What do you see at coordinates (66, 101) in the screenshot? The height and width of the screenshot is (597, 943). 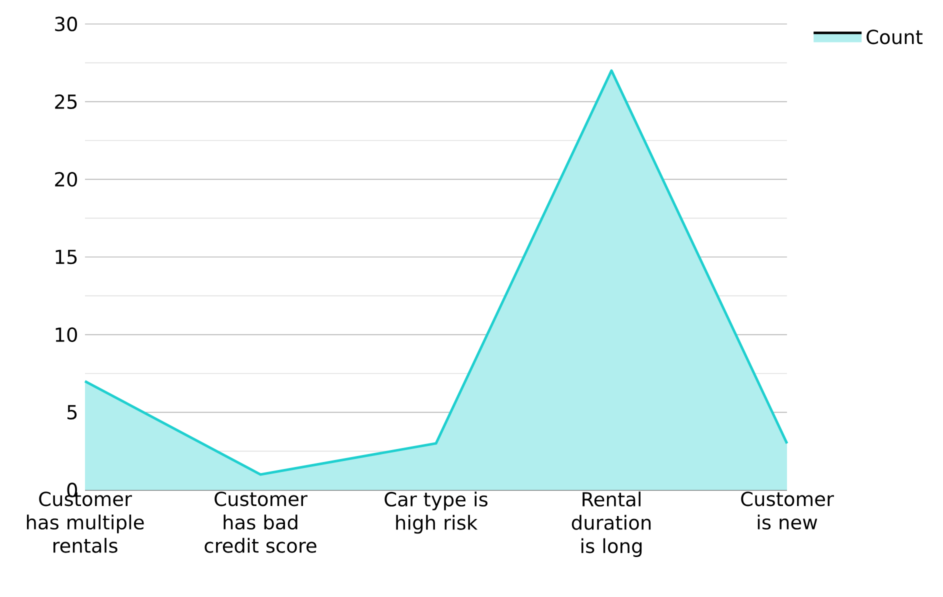 I see `y-tick-label: 25` at bounding box center [66, 101].